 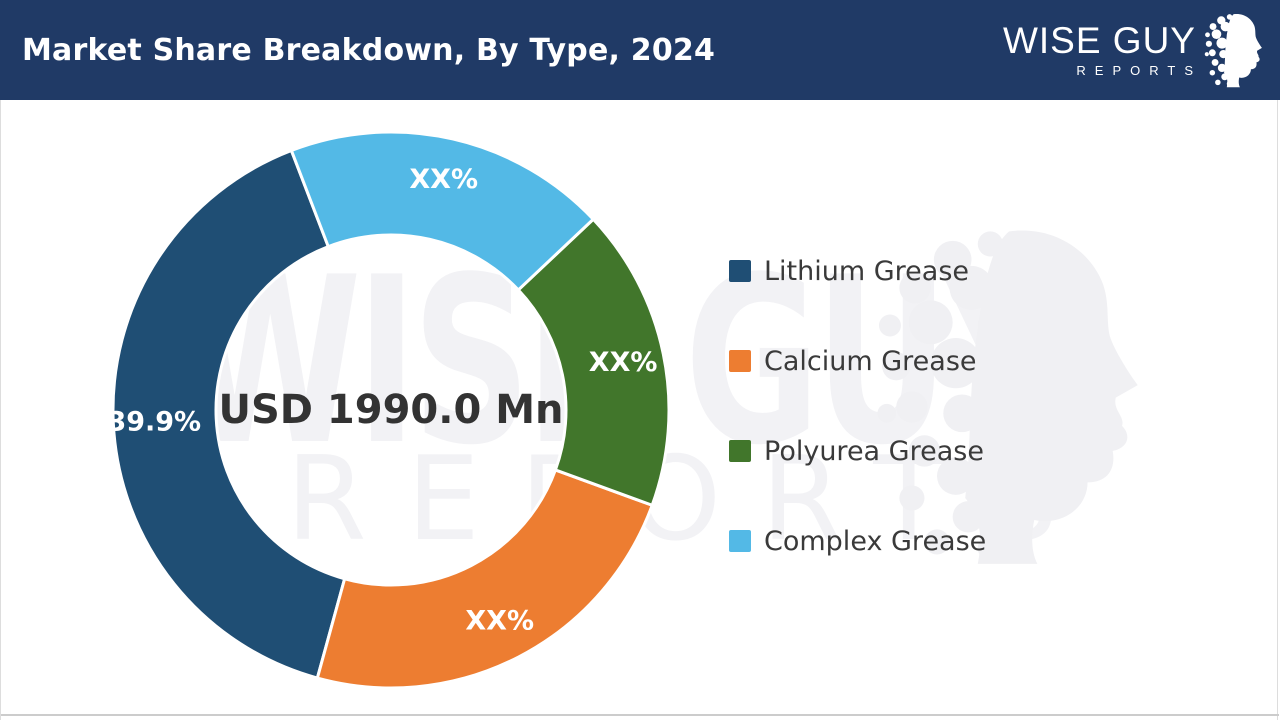 I want to click on donut-segment-complex-grease, so click(x=442, y=211).